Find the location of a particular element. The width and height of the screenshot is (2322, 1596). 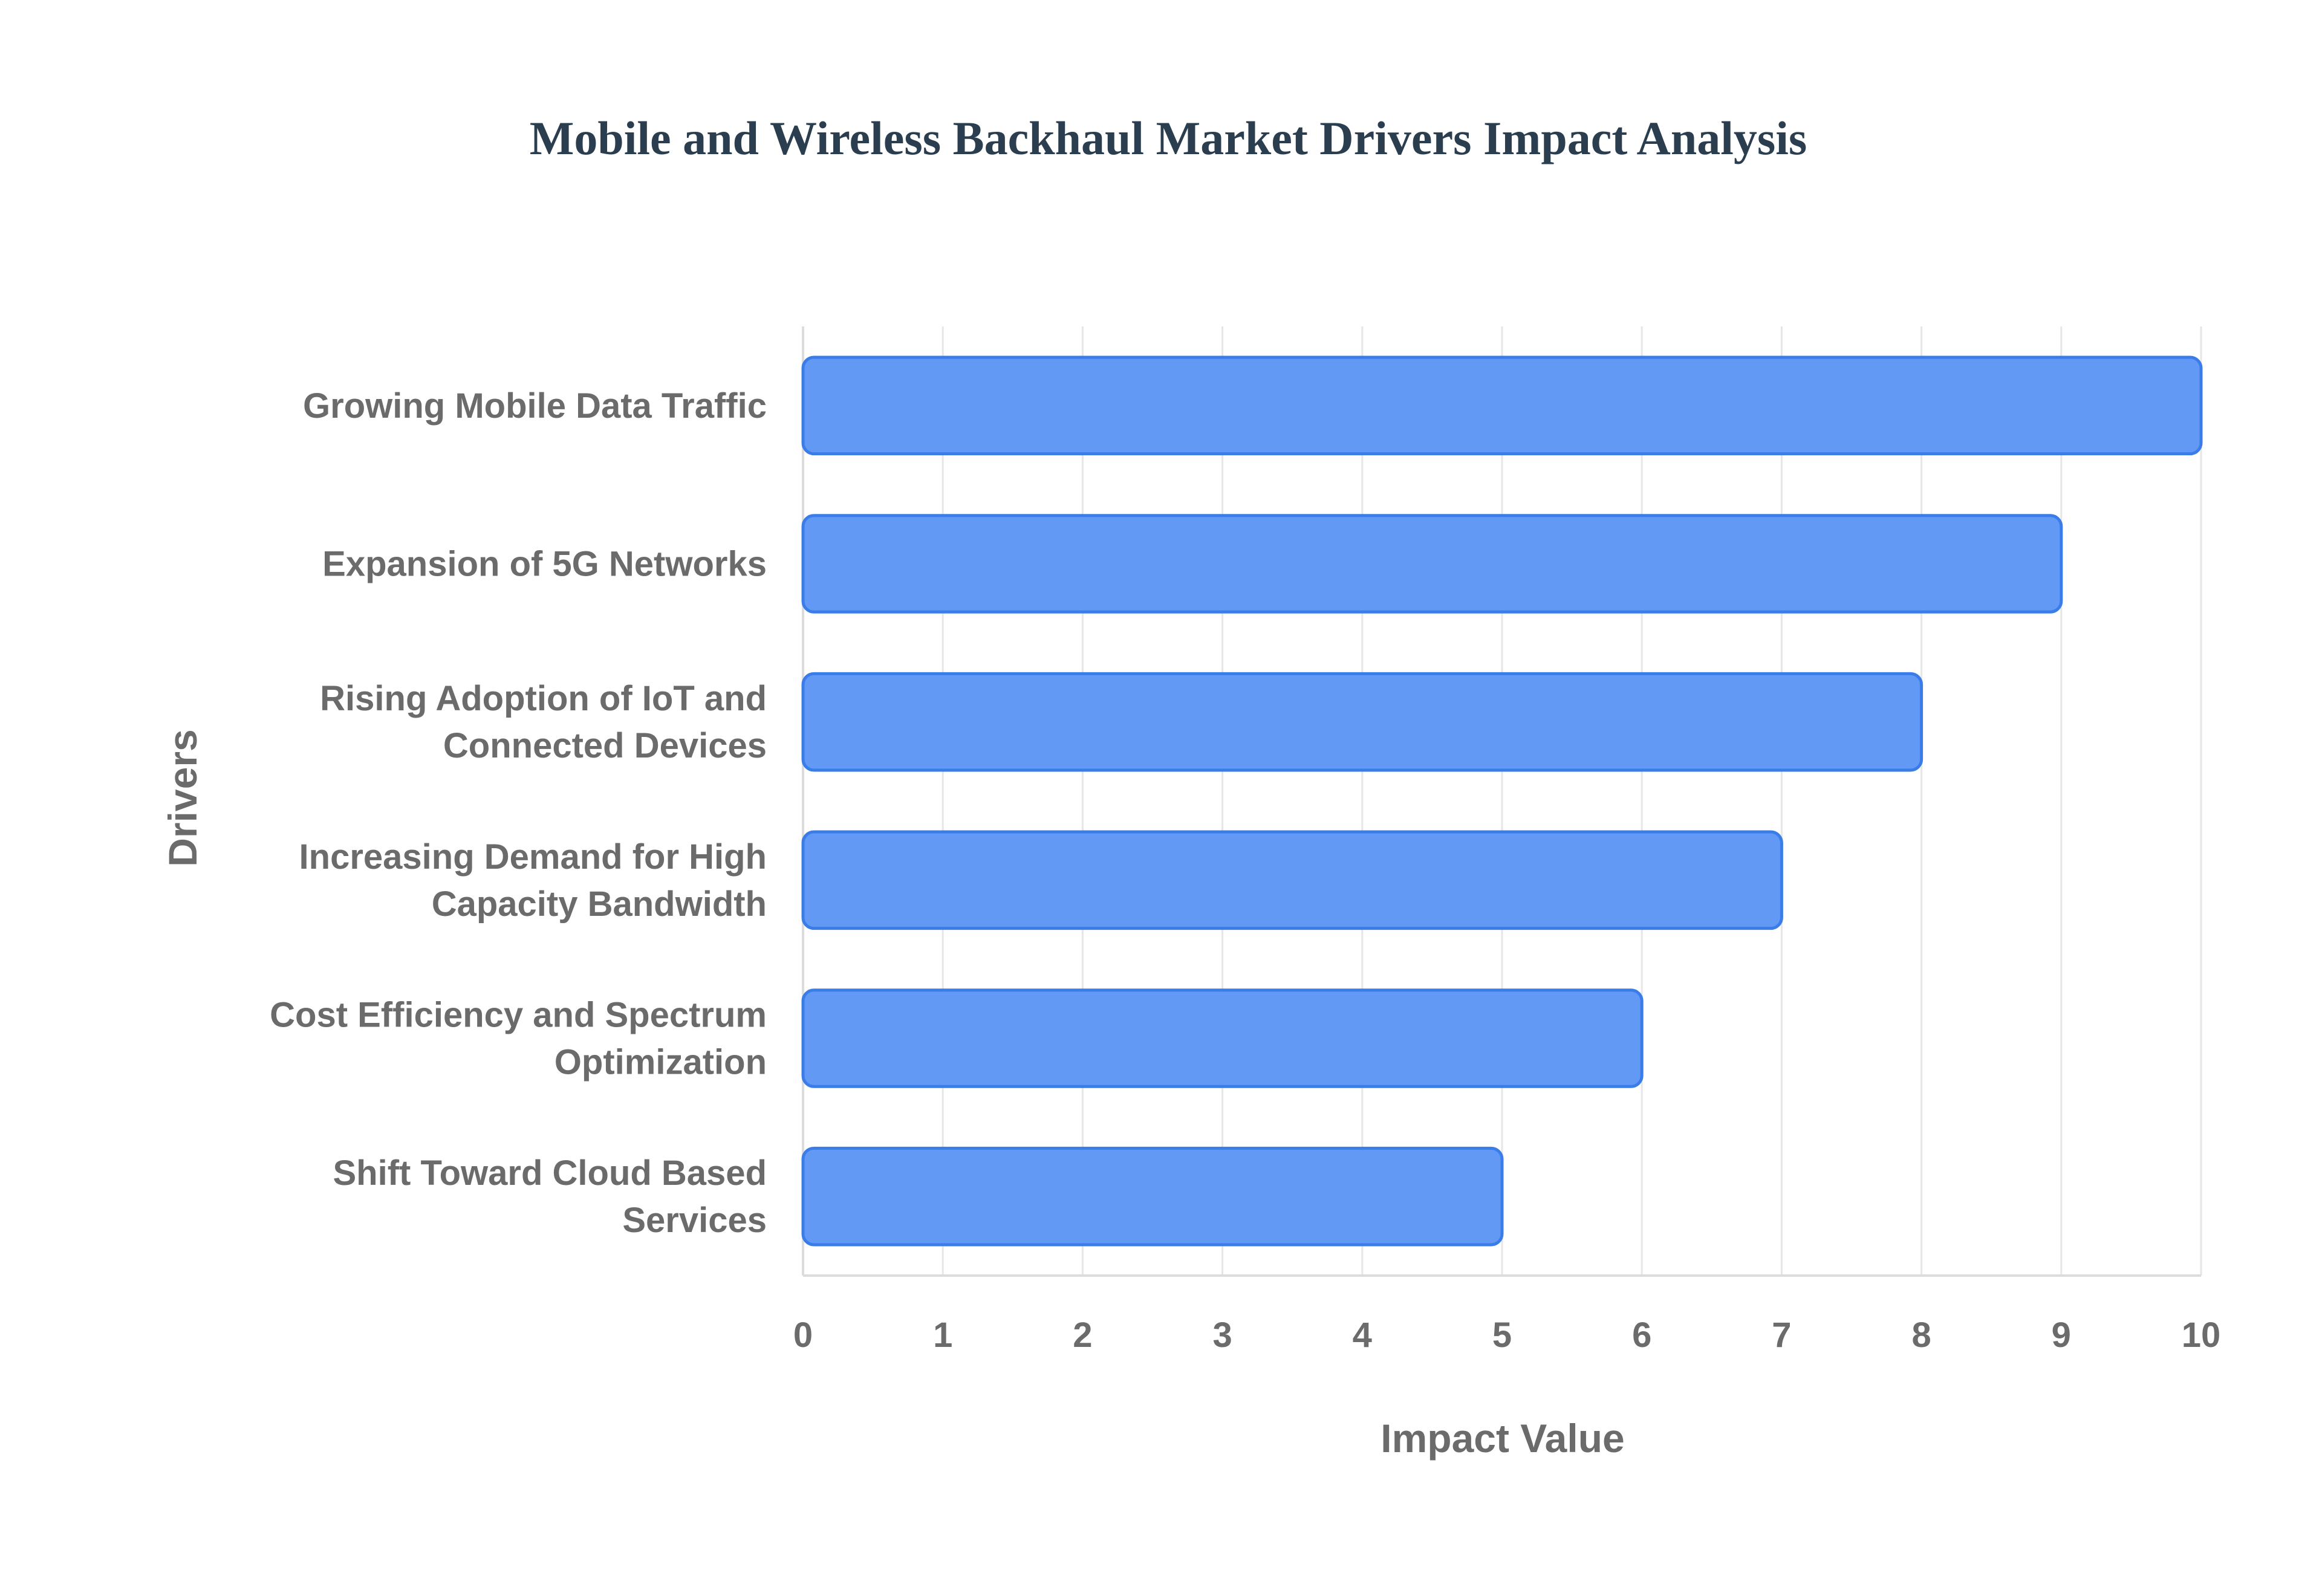

category-label-line: Services is located at coordinates (694, 1220).